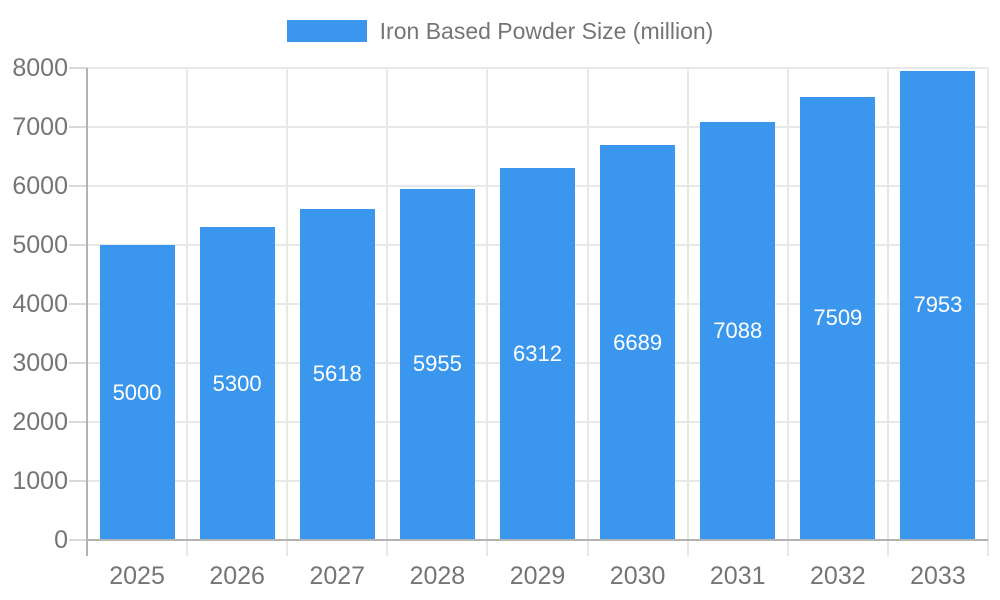 The height and width of the screenshot is (600, 1000). Describe the element at coordinates (737, 576) in the screenshot. I see `x-axis-label: 2031` at that location.